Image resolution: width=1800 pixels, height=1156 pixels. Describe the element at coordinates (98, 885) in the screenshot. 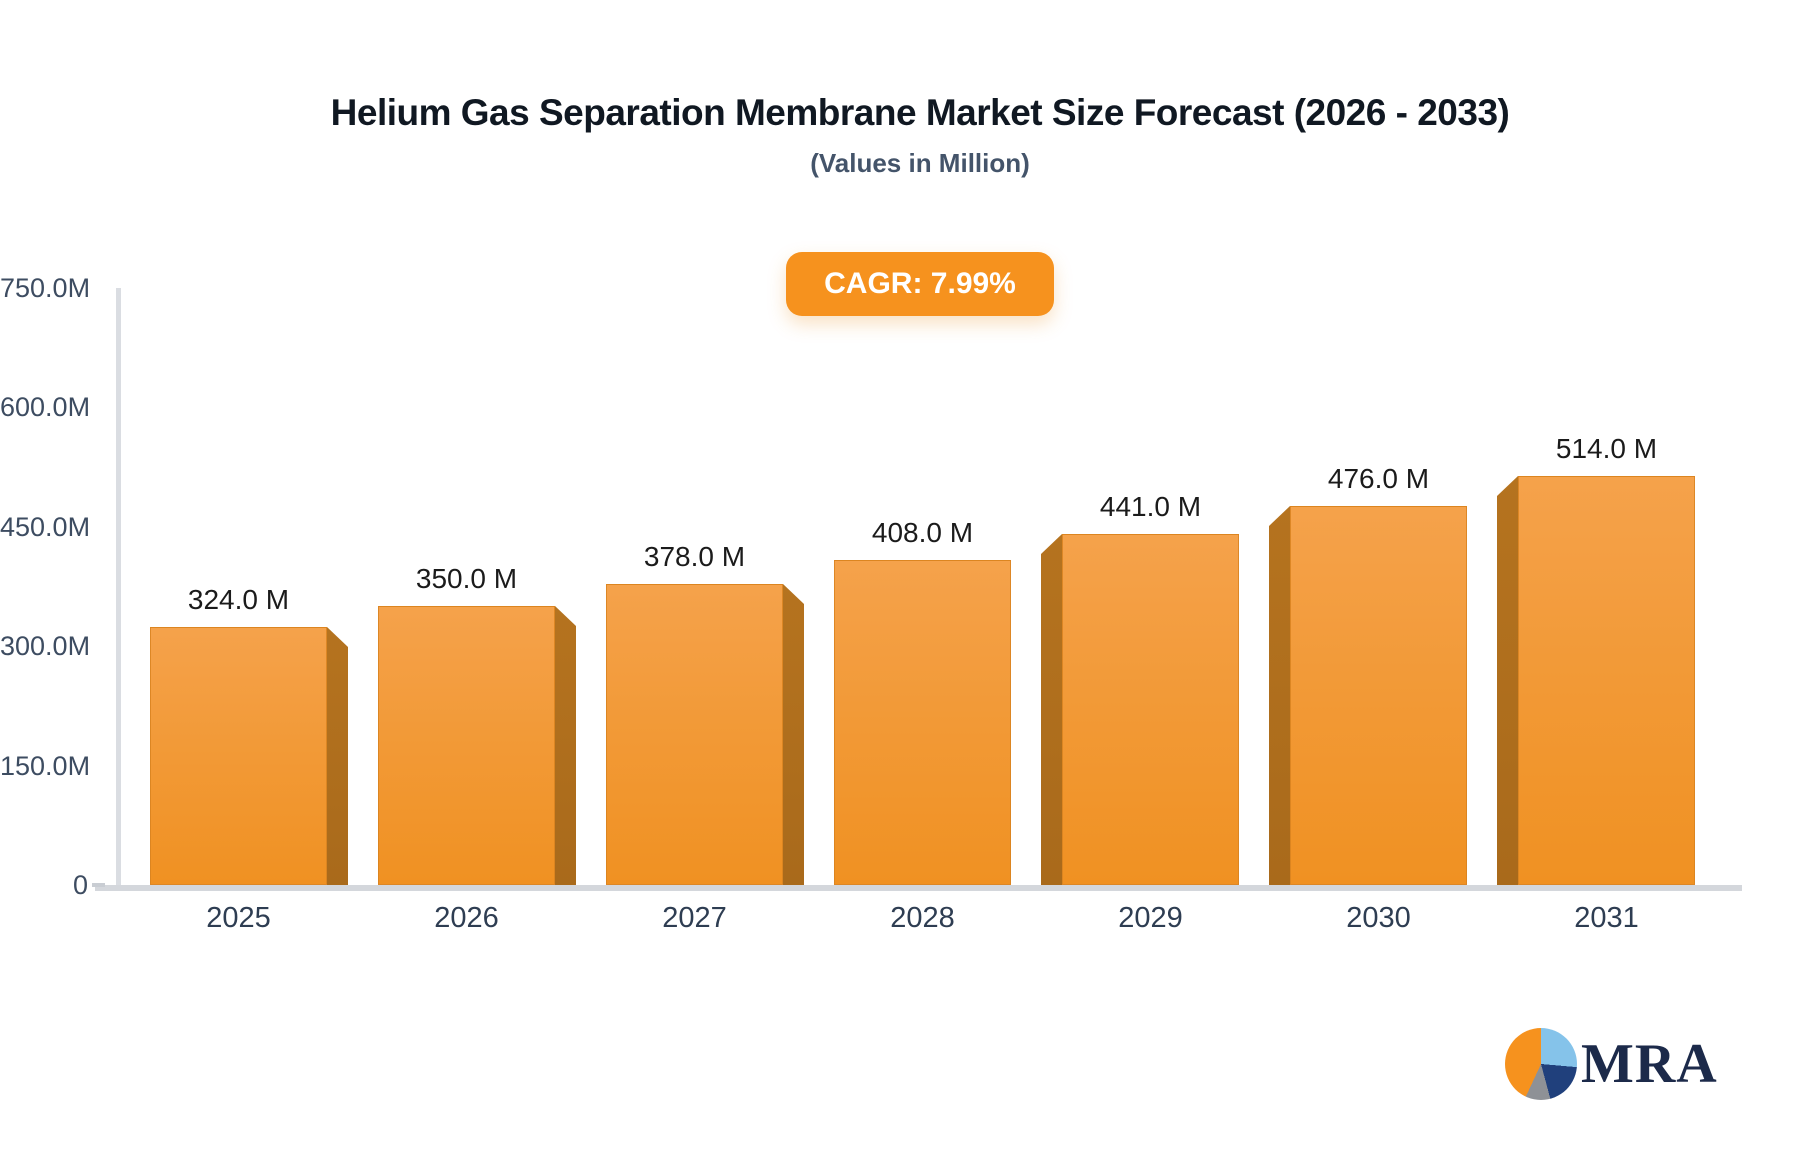

I see `zero-tick-mark` at that location.